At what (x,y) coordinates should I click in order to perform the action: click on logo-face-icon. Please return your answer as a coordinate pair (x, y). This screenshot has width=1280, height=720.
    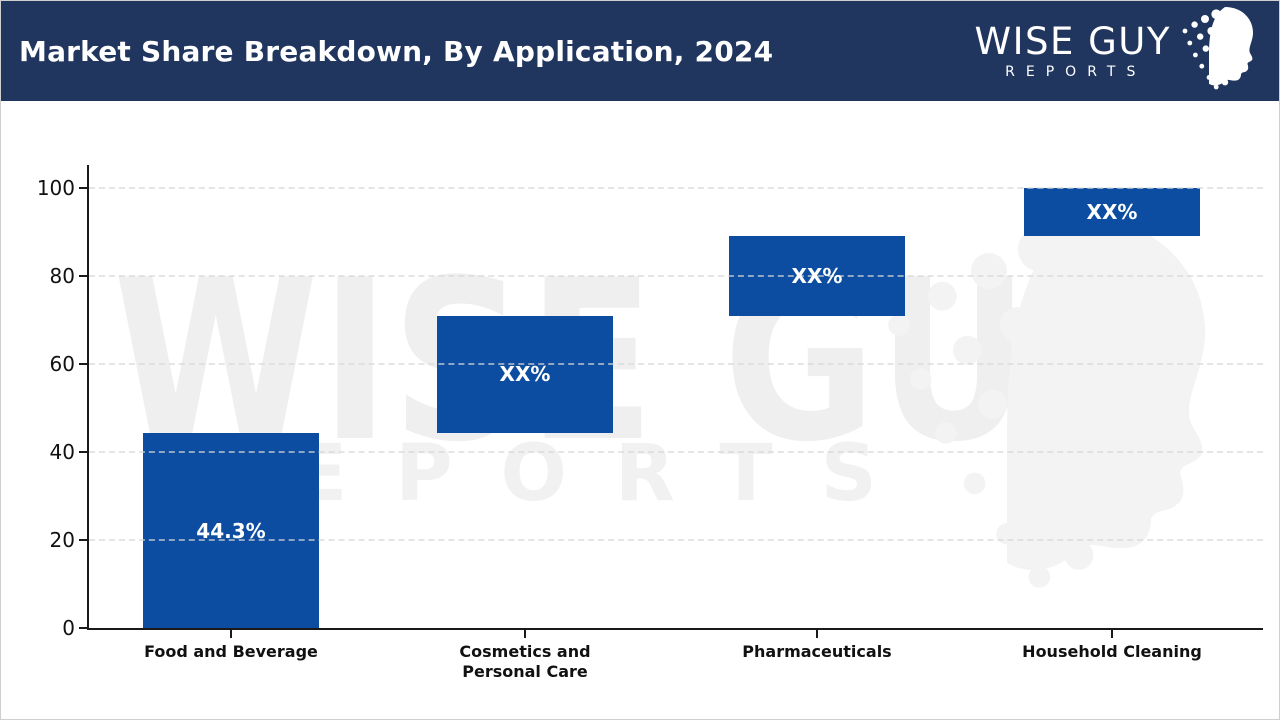
    Looking at the image, I should click on (1218, 48).